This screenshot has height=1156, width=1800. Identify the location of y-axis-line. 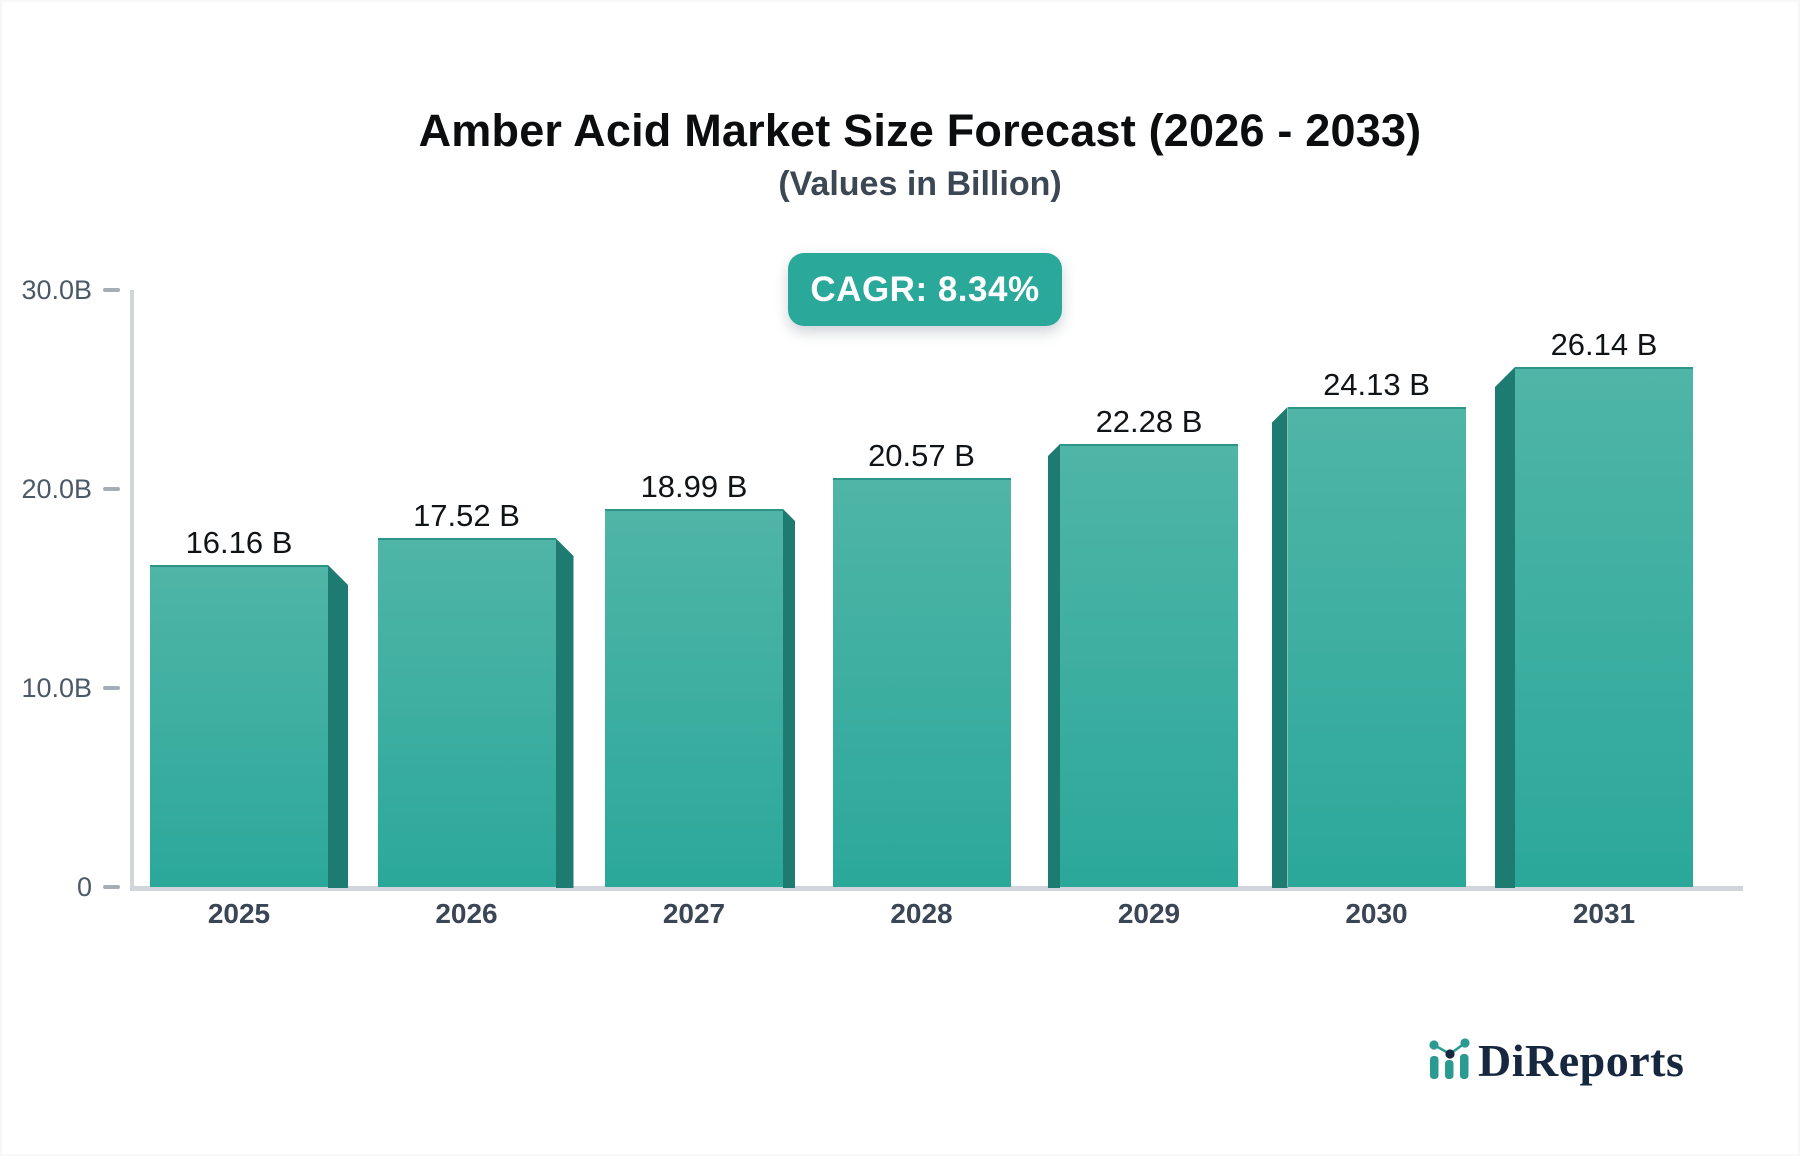
(132, 589).